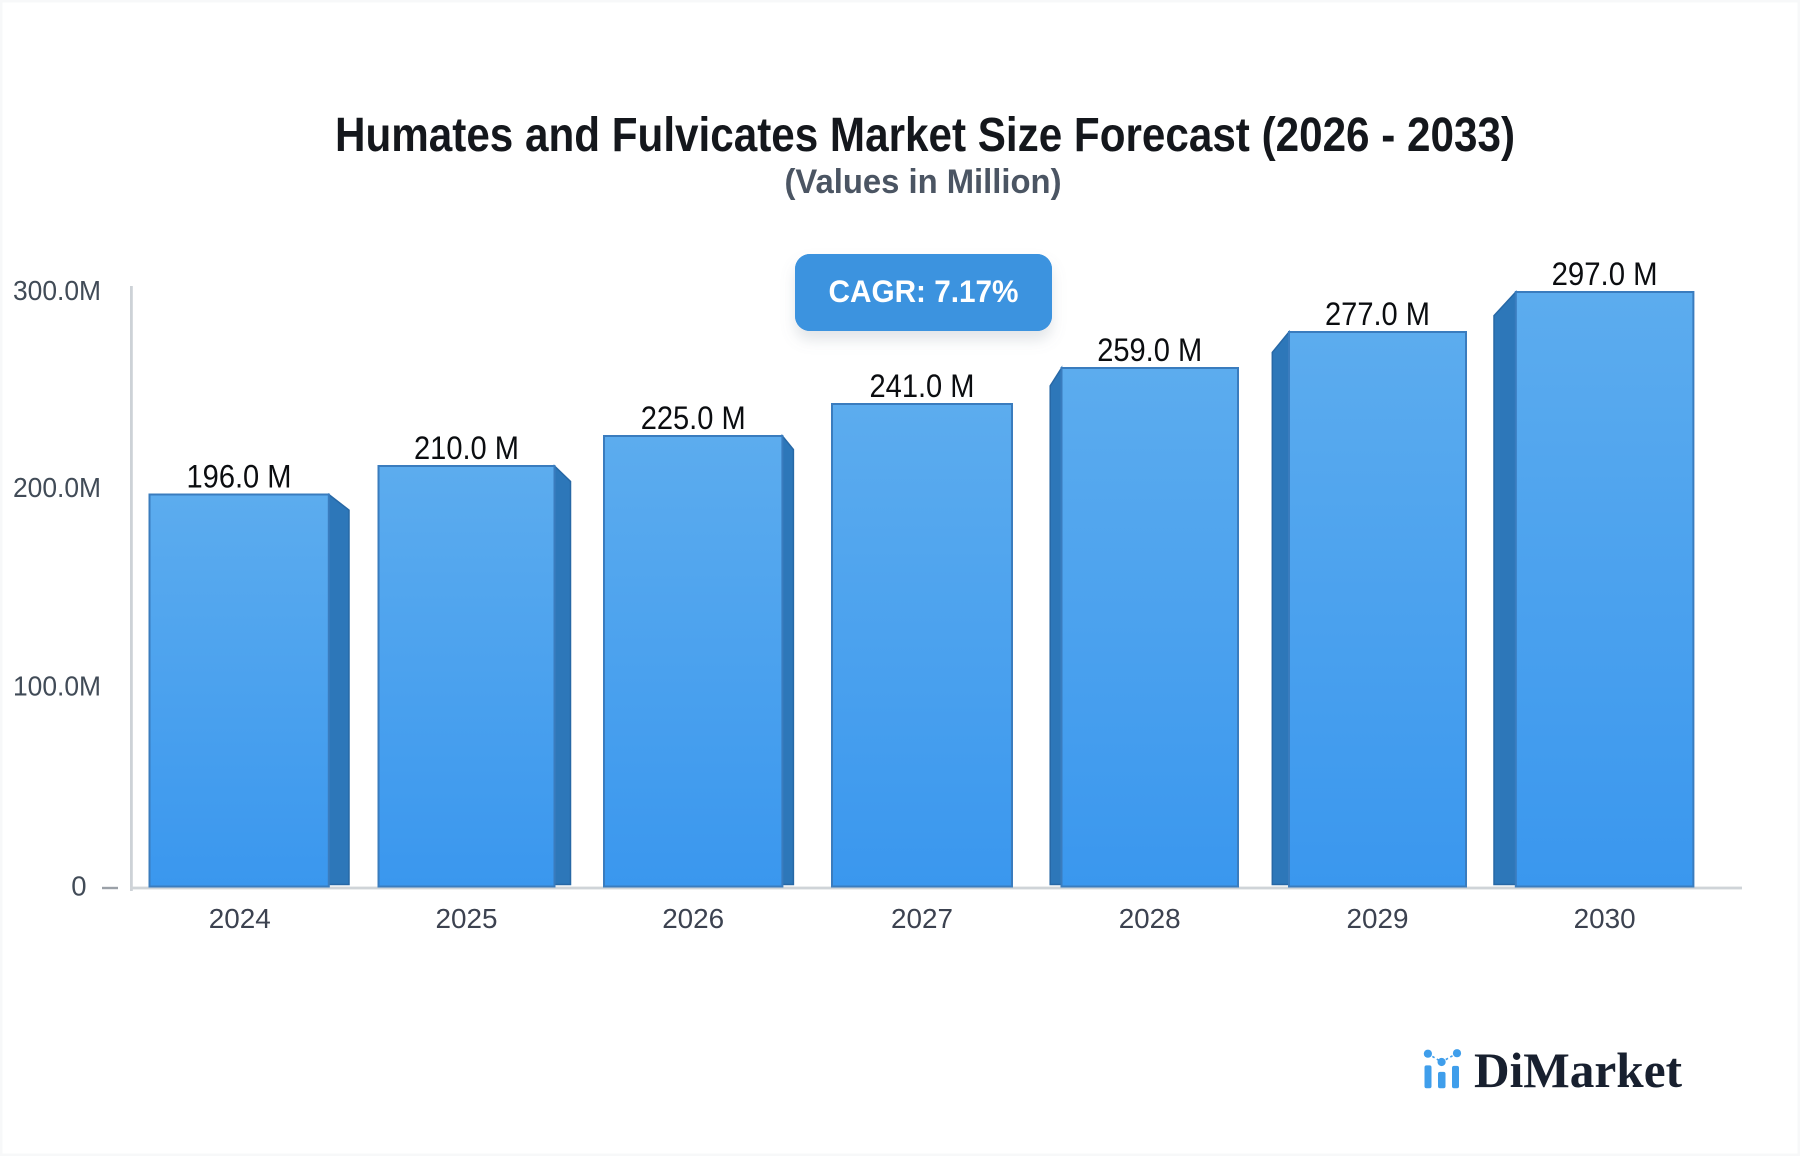  I want to click on svg-text: 2028, so click(1150, 918).